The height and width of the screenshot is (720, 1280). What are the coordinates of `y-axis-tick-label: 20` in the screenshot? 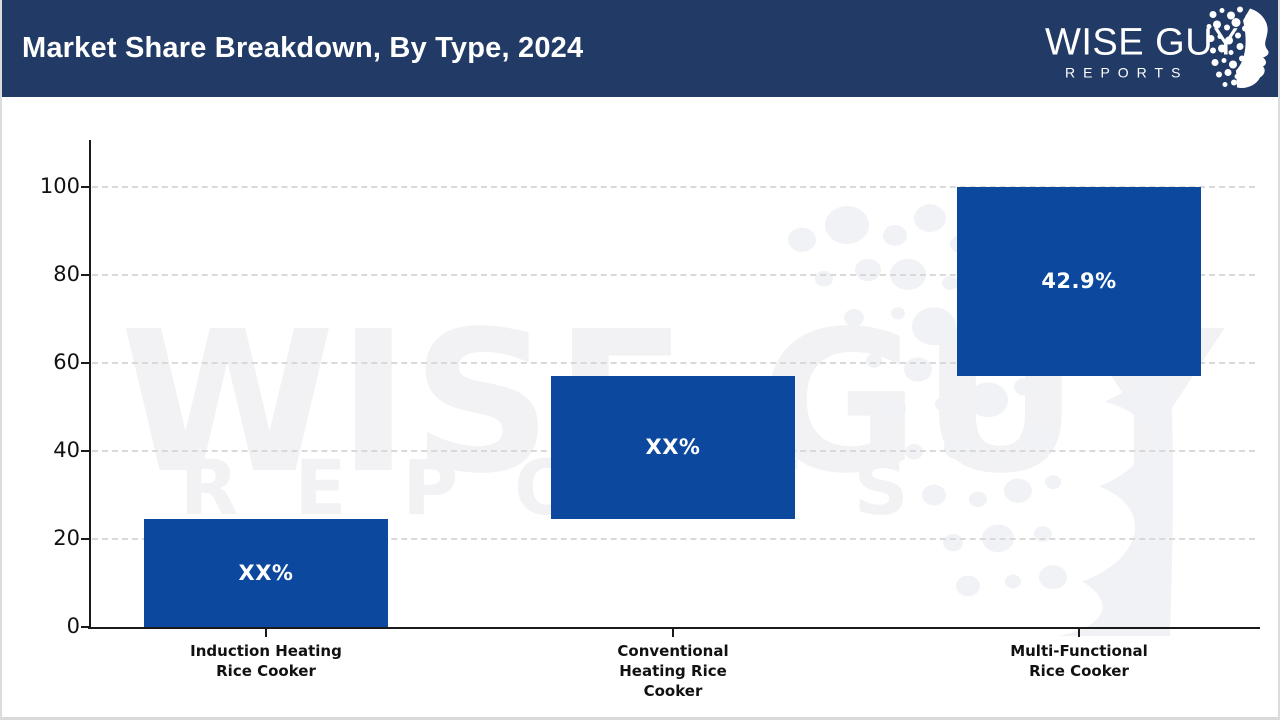 It's located at (66, 538).